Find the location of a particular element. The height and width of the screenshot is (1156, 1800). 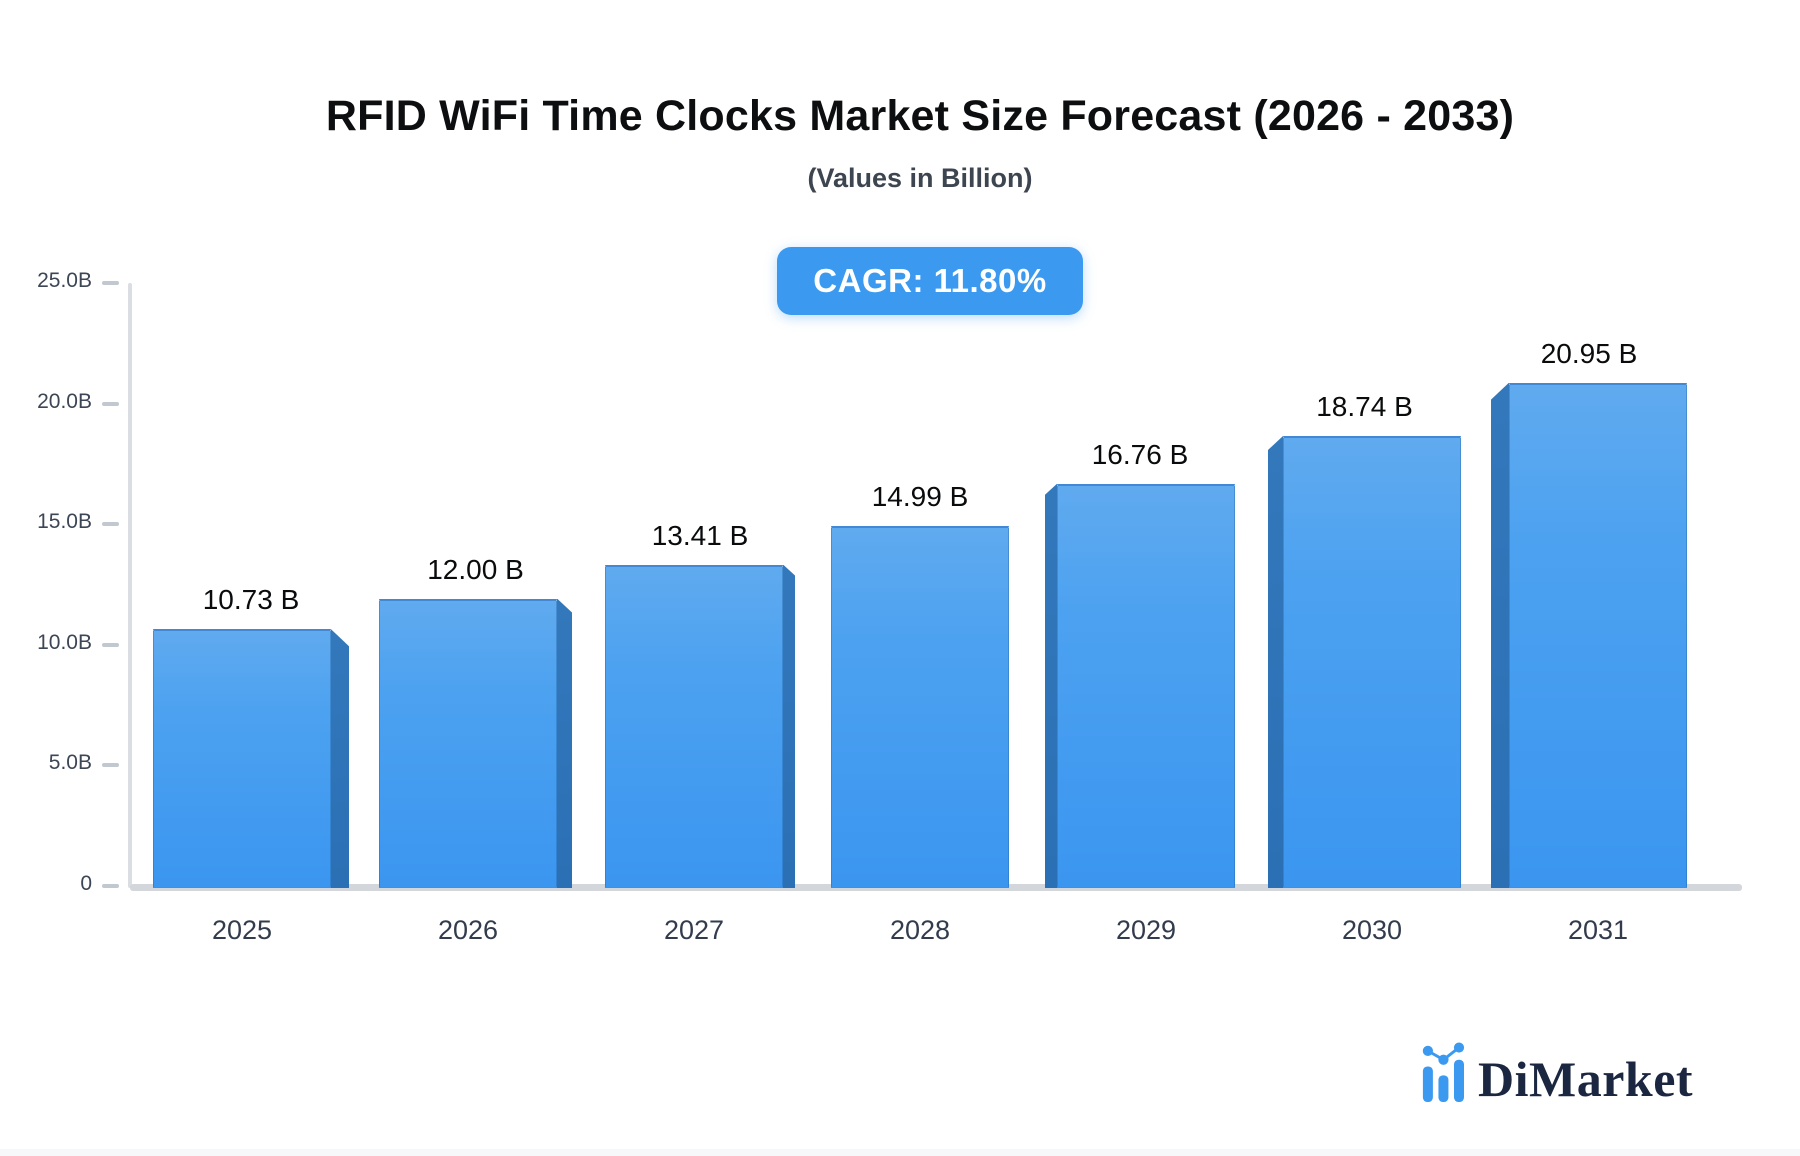

bar-value-label: 10.73 B is located at coordinates (251, 600).